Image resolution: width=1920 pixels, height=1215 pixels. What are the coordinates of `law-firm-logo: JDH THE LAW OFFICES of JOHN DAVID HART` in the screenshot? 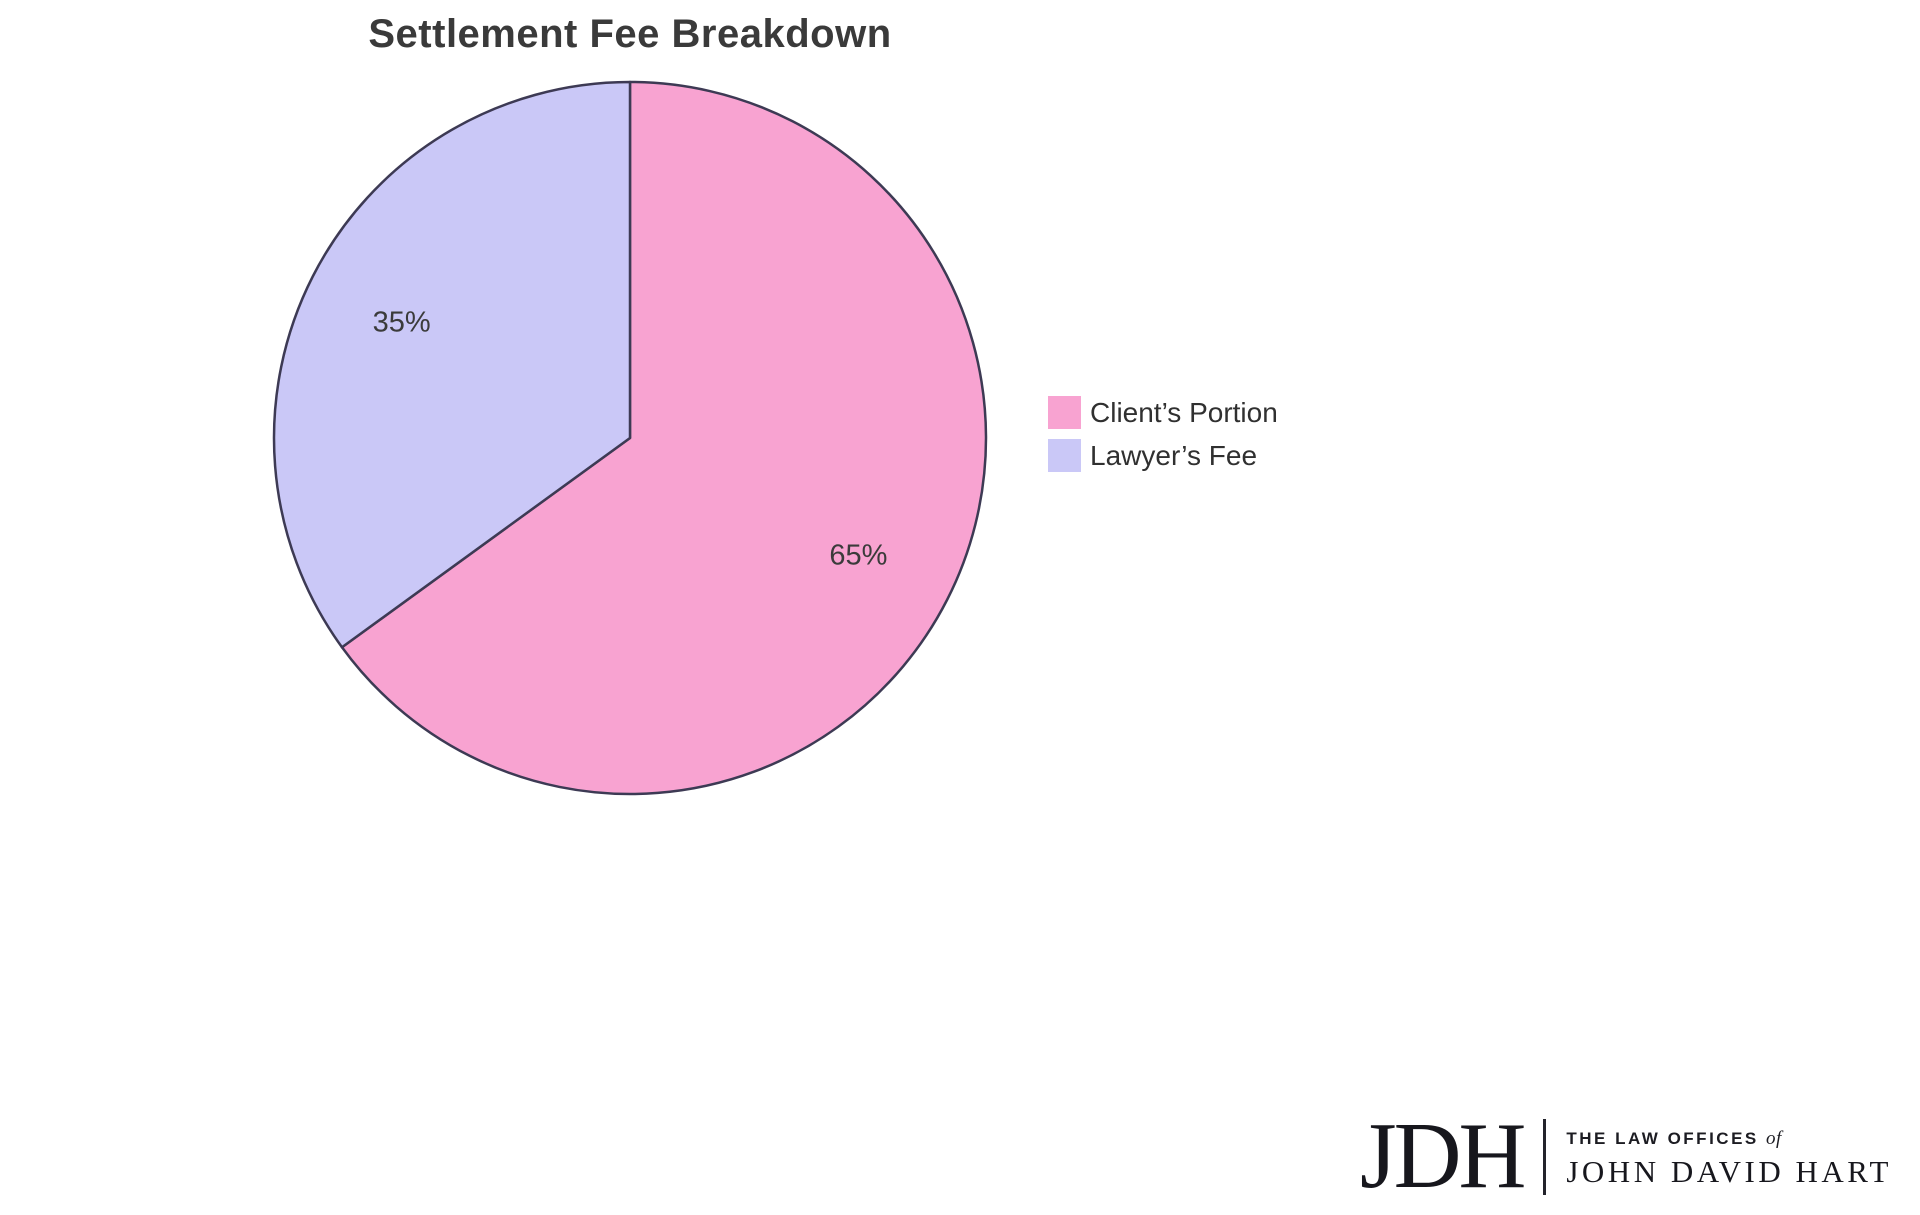 It's located at (1626, 1156).